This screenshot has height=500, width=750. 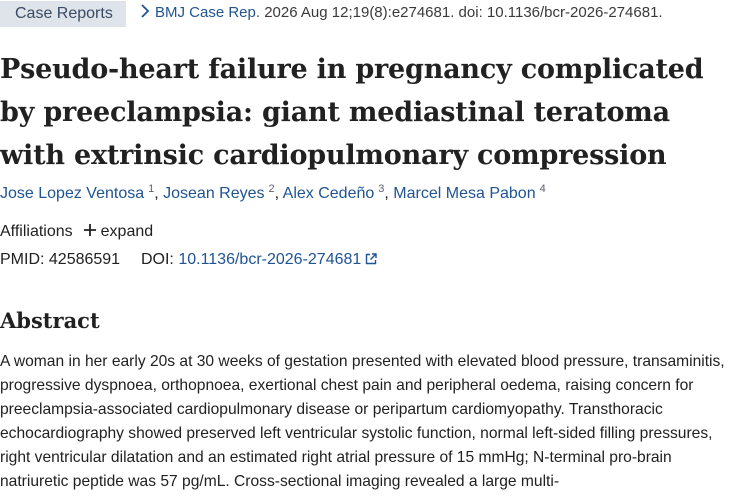 What do you see at coordinates (76, 232) in the screenshot?
I see `affiliations-toggle: Affiliations expand` at bounding box center [76, 232].